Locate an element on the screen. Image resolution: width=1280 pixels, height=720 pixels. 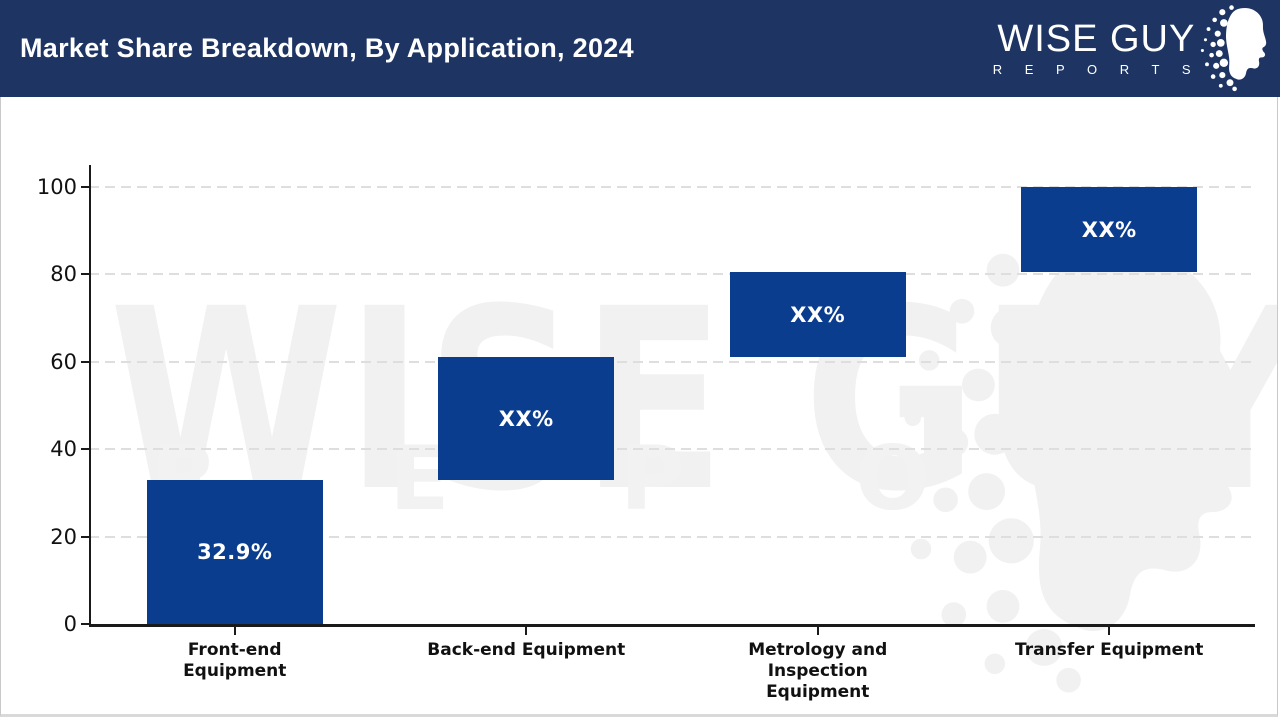
brand-name: WISE GUY is located at coordinates (1096, 39).